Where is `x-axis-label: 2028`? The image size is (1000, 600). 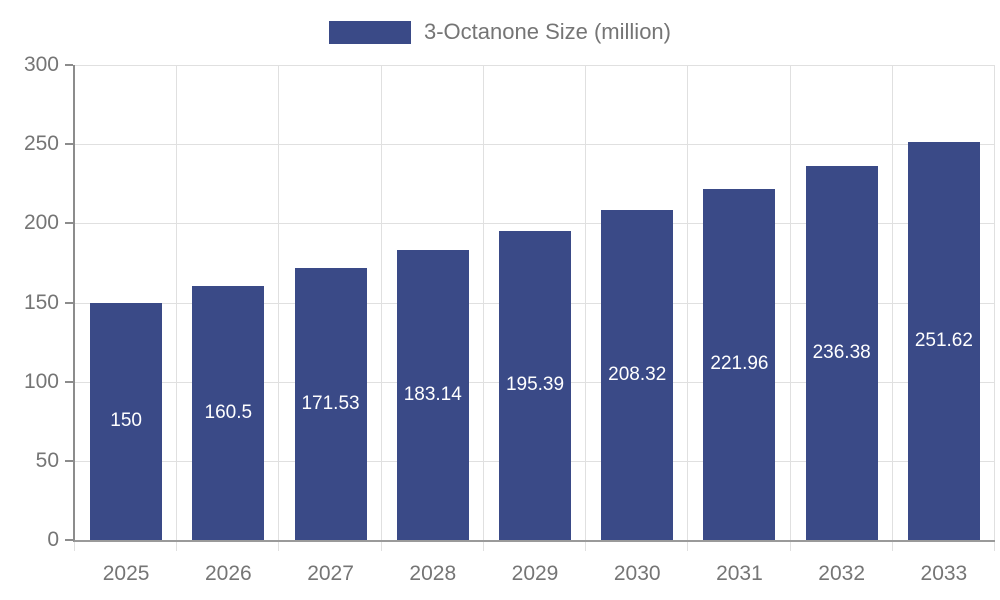 x-axis-label: 2028 is located at coordinates (433, 573).